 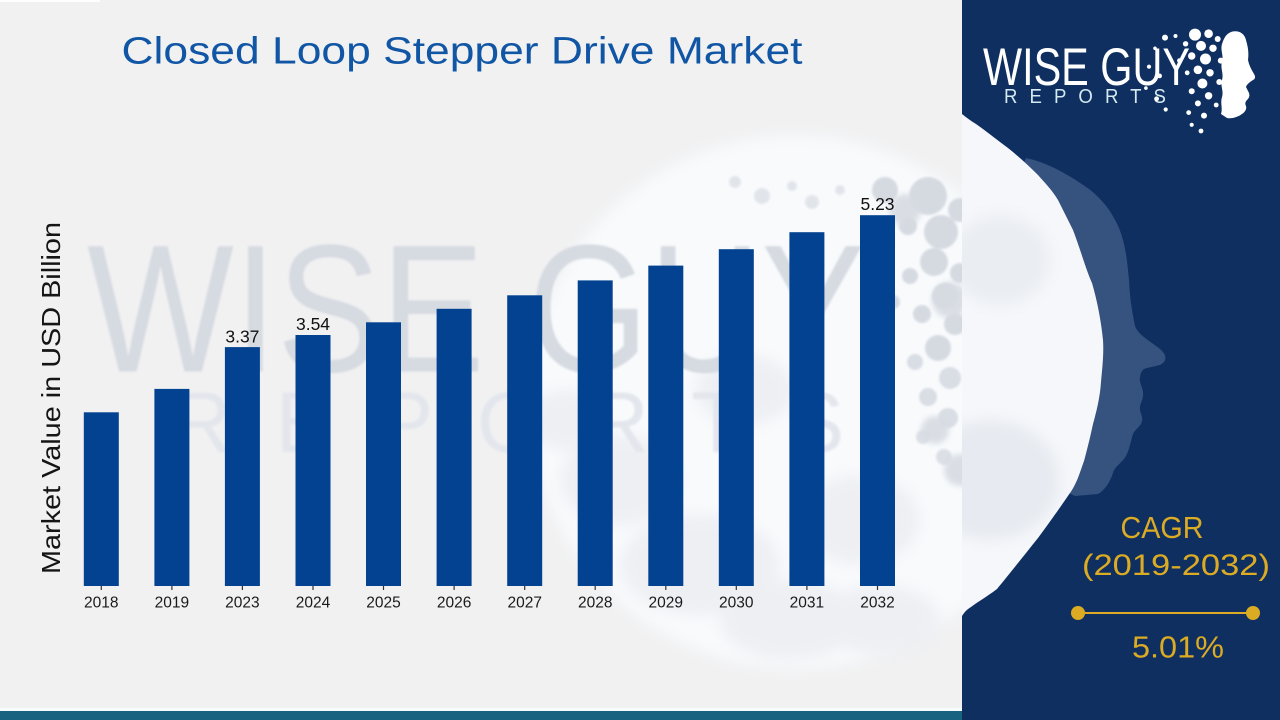 What do you see at coordinates (666, 603) in the screenshot?
I see `svg-text: 2029` at bounding box center [666, 603].